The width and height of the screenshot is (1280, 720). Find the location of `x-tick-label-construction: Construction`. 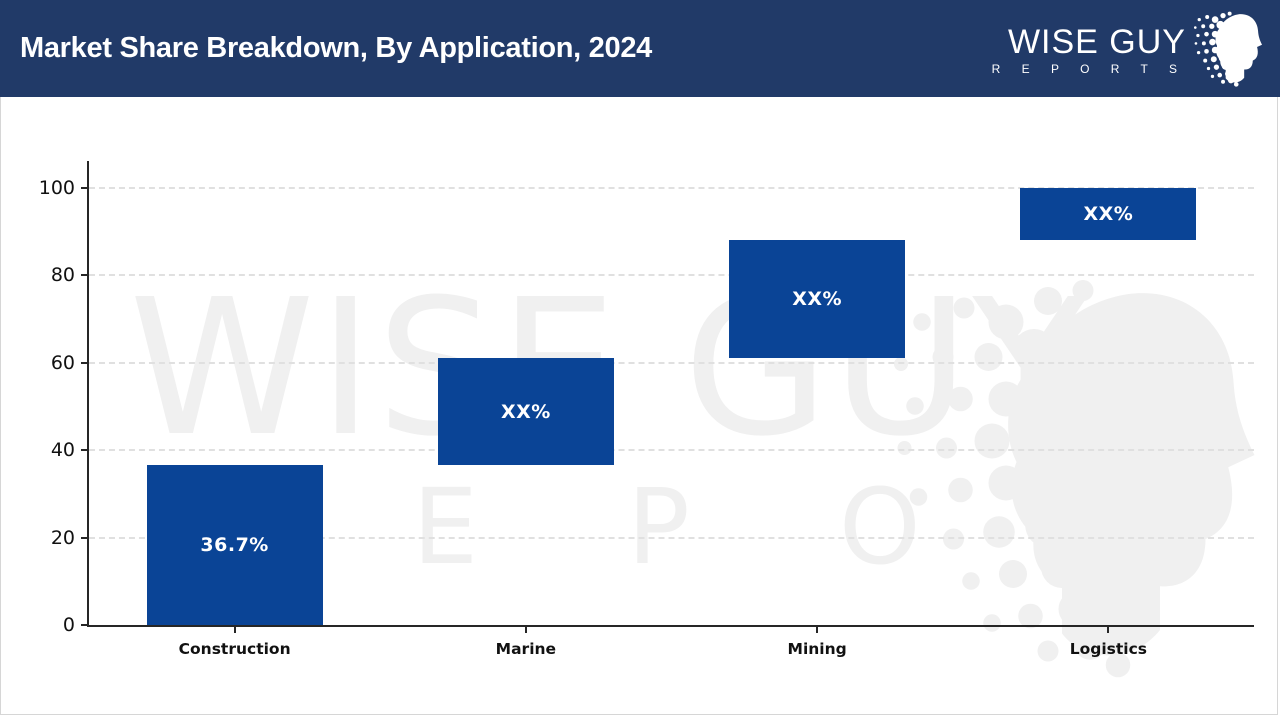

x-tick-label-construction: Construction is located at coordinates (234, 649).